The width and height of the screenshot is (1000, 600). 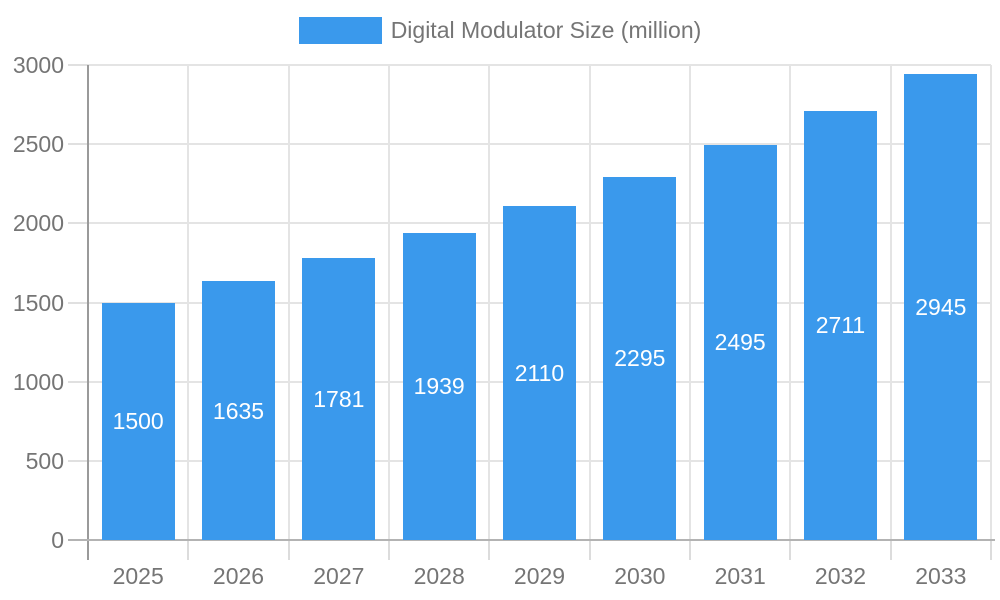 I want to click on x-axis-label: 2031, so click(x=740, y=576).